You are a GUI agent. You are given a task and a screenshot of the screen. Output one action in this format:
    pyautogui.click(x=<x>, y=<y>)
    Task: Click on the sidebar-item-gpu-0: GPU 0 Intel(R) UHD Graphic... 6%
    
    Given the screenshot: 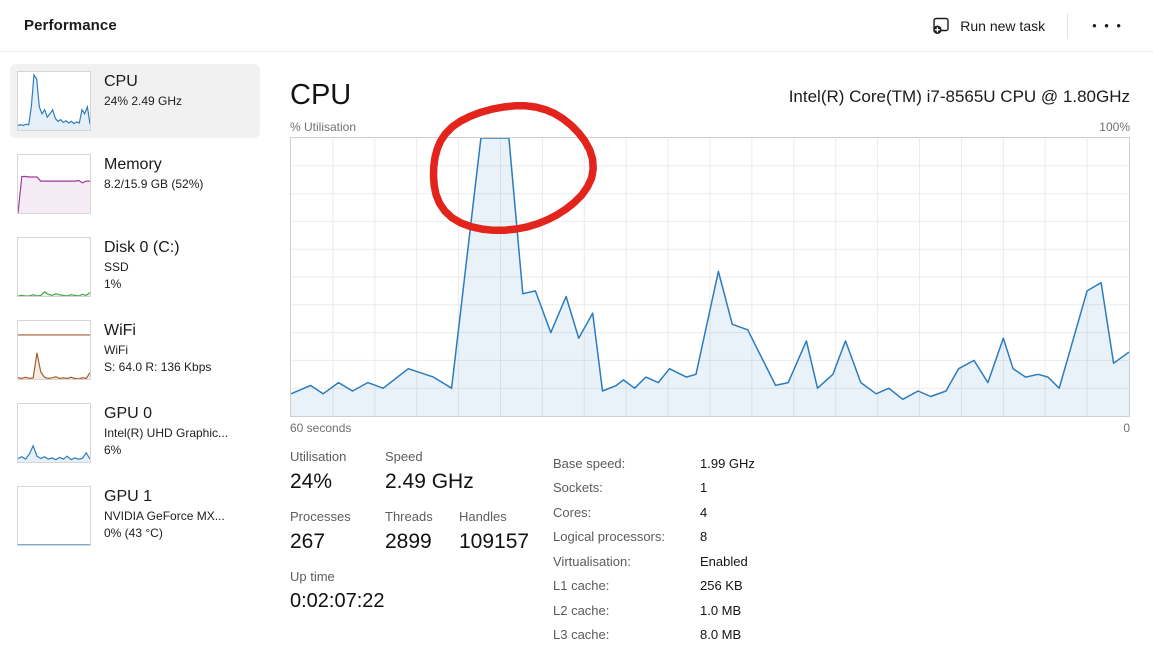 What is the action you would take?
    pyautogui.click(x=135, y=433)
    